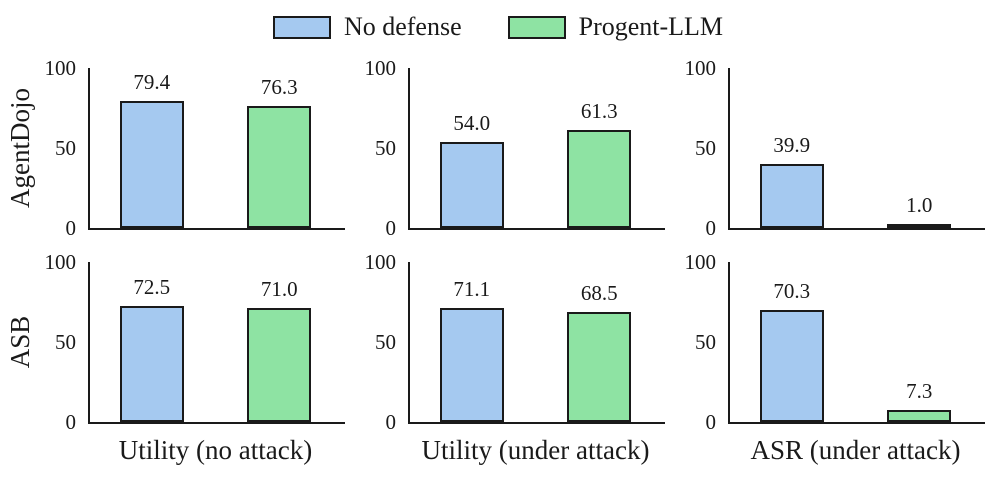  I want to click on plot-asb-utility-under-attack, so click(536, 343).